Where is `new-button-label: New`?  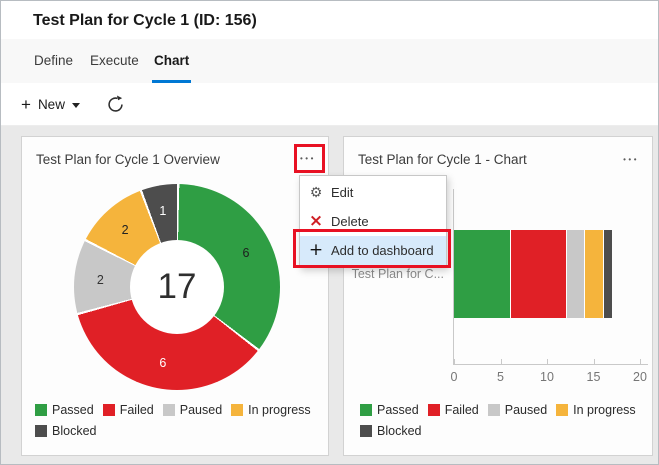 new-button-label: New is located at coordinates (51, 104).